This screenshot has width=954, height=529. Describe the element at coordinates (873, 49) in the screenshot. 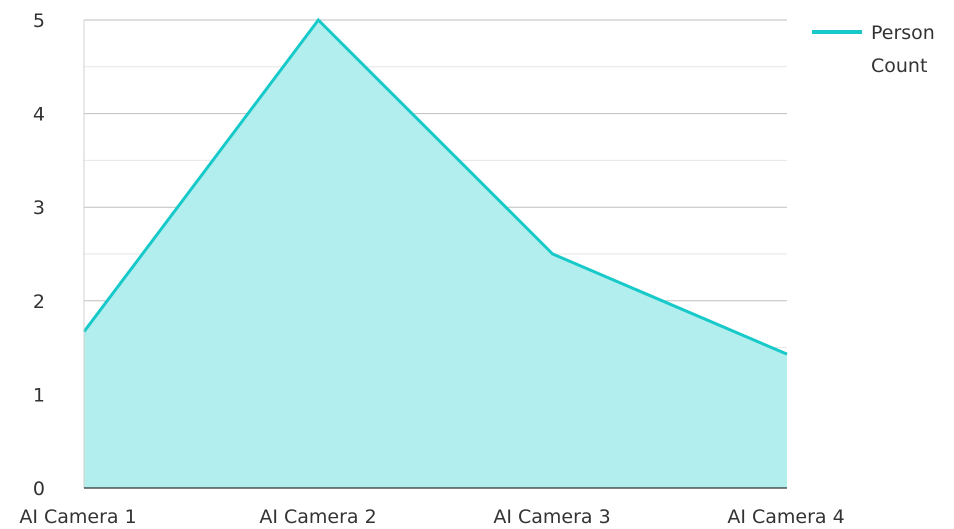

I see `legend: Person Count` at that location.